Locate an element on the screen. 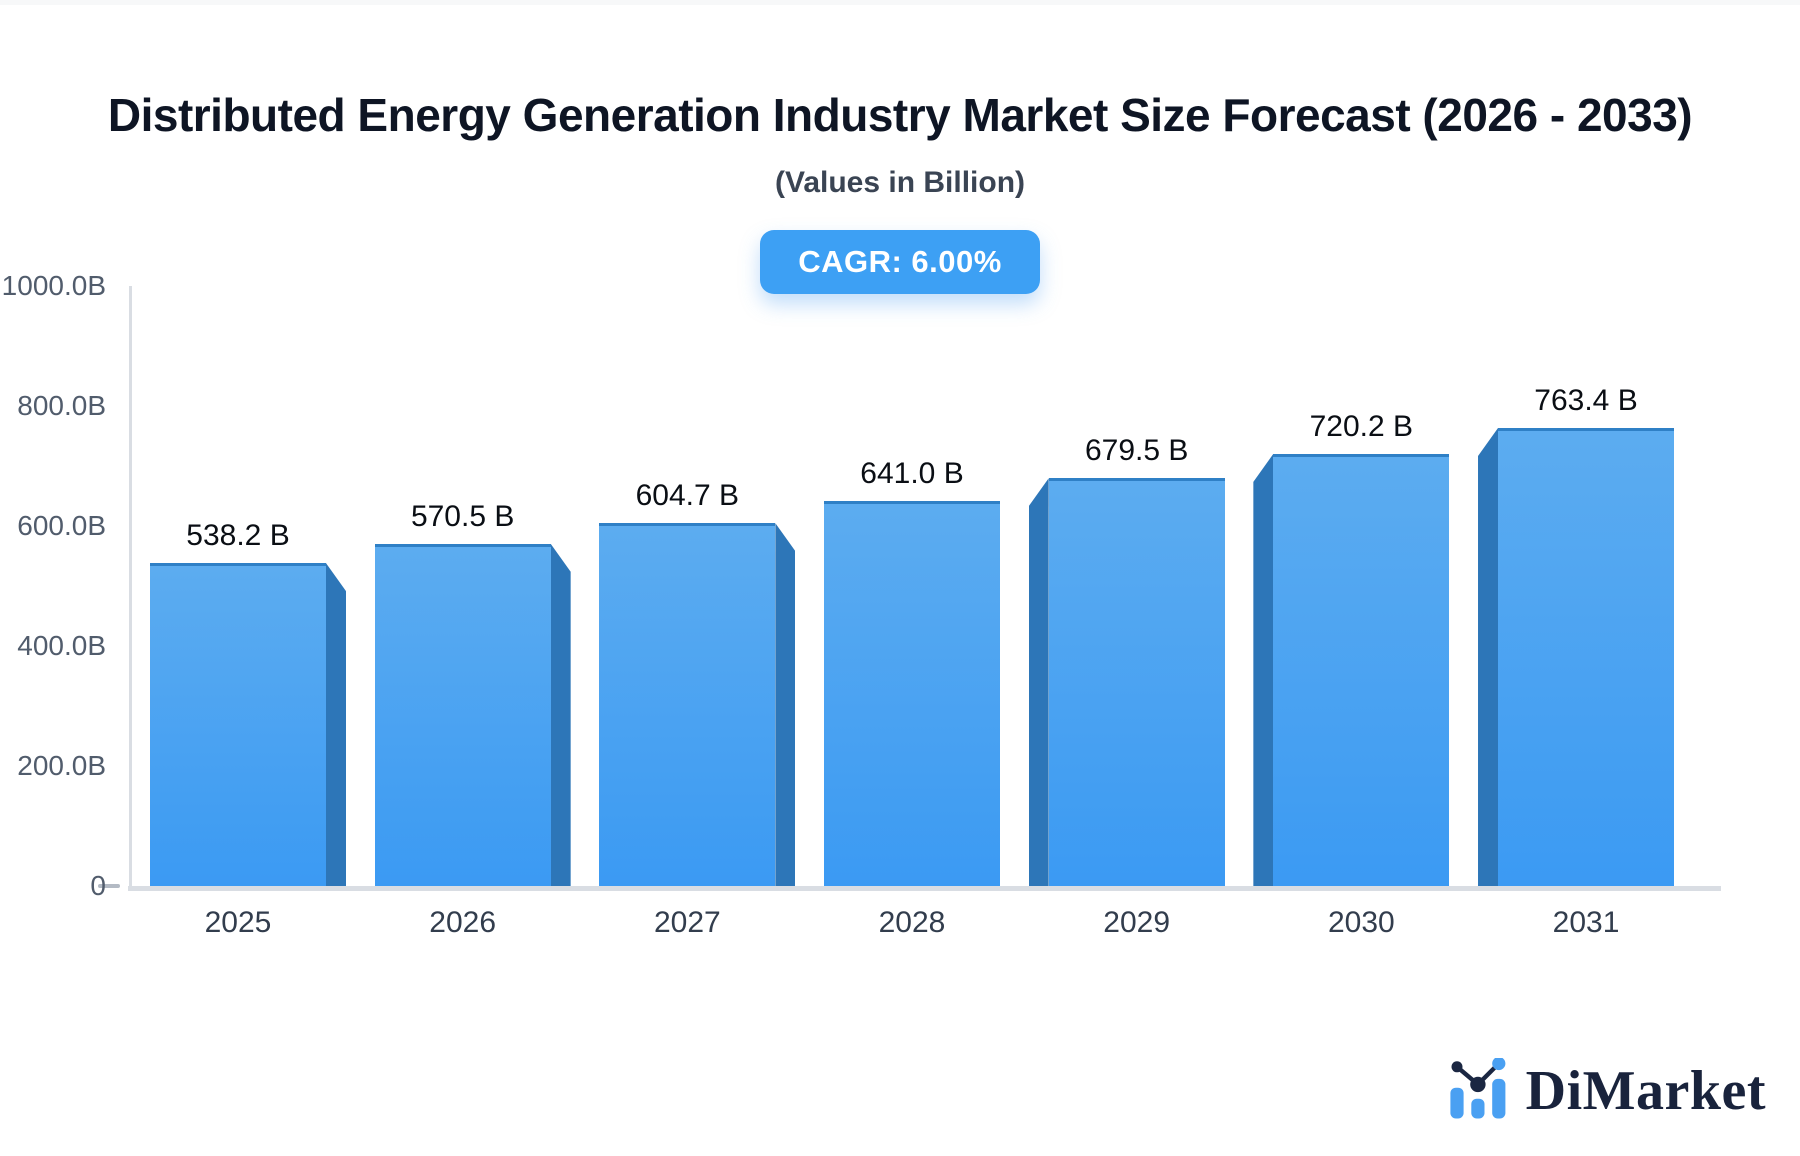  y-axis-tick-label: 800.0B is located at coordinates (61, 405).